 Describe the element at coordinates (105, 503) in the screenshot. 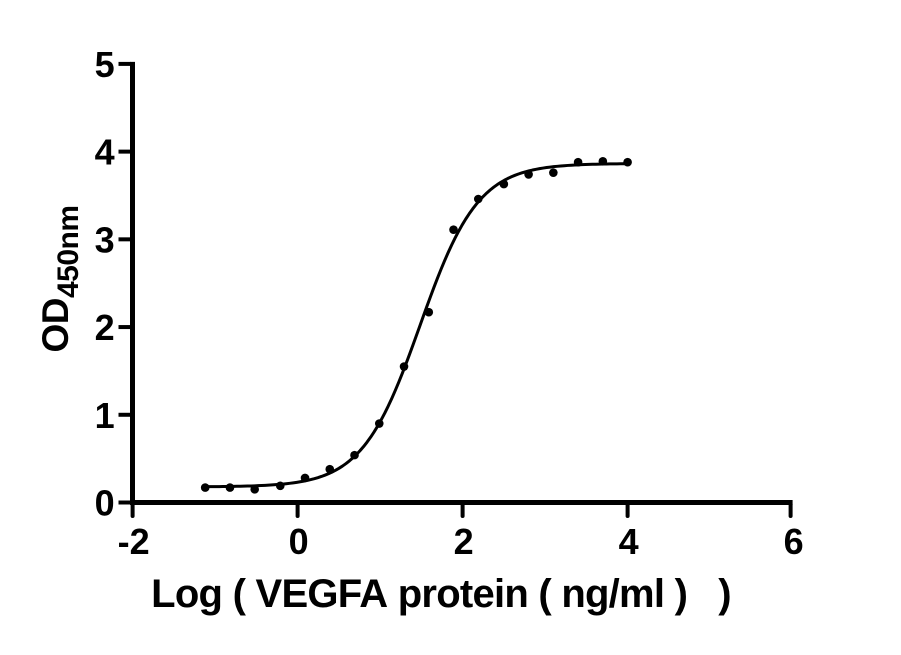

I see `y-tick-label-0: 0` at that location.